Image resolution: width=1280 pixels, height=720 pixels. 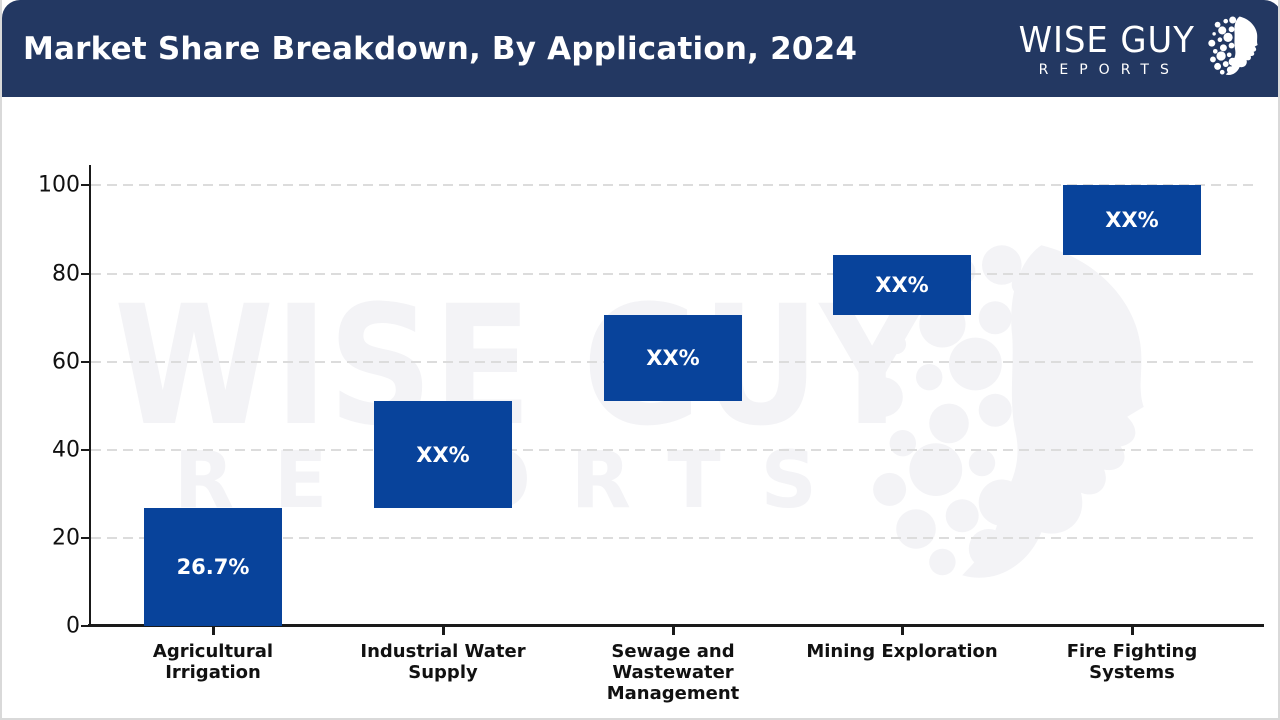 I want to click on watermark-head-icon, so click(x=1003, y=411).